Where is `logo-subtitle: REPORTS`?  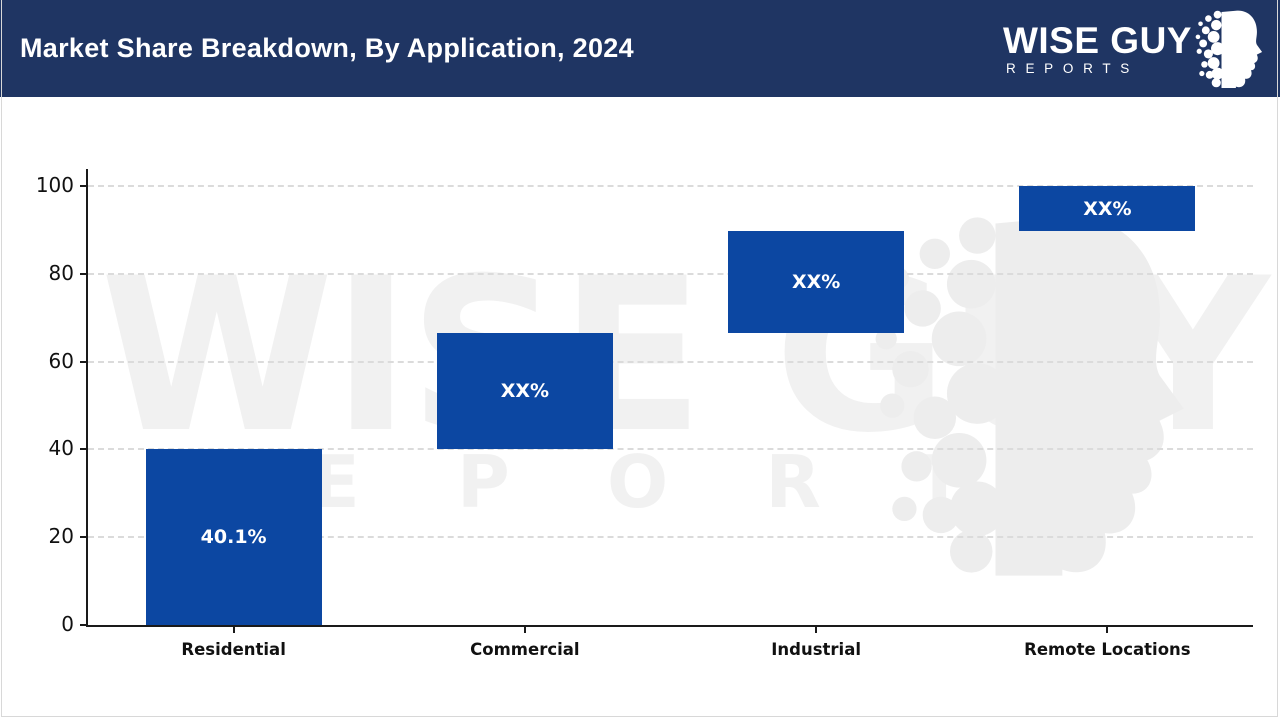
logo-subtitle: REPORTS is located at coordinates (1072, 68).